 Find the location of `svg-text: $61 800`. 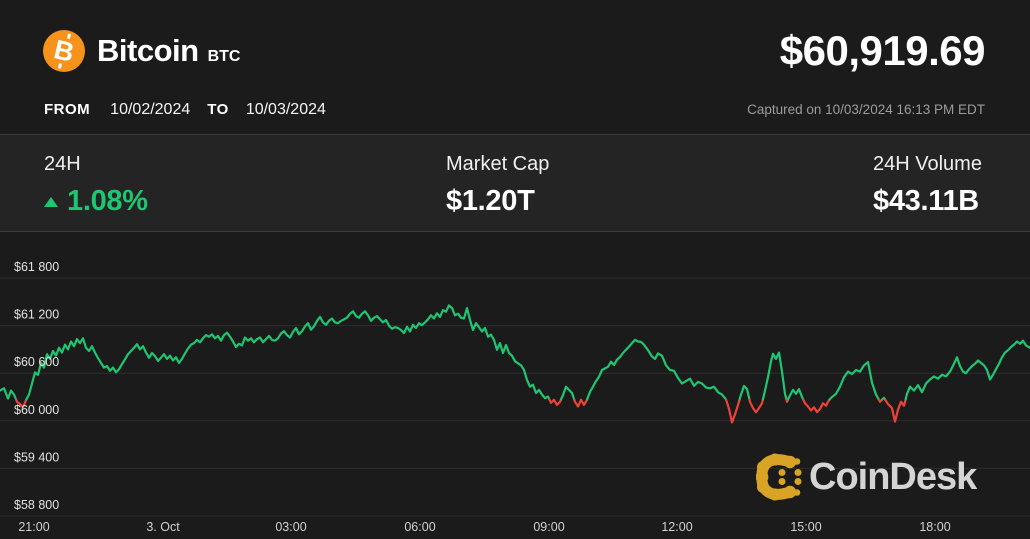

svg-text: $61 800 is located at coordinates (36, 267).